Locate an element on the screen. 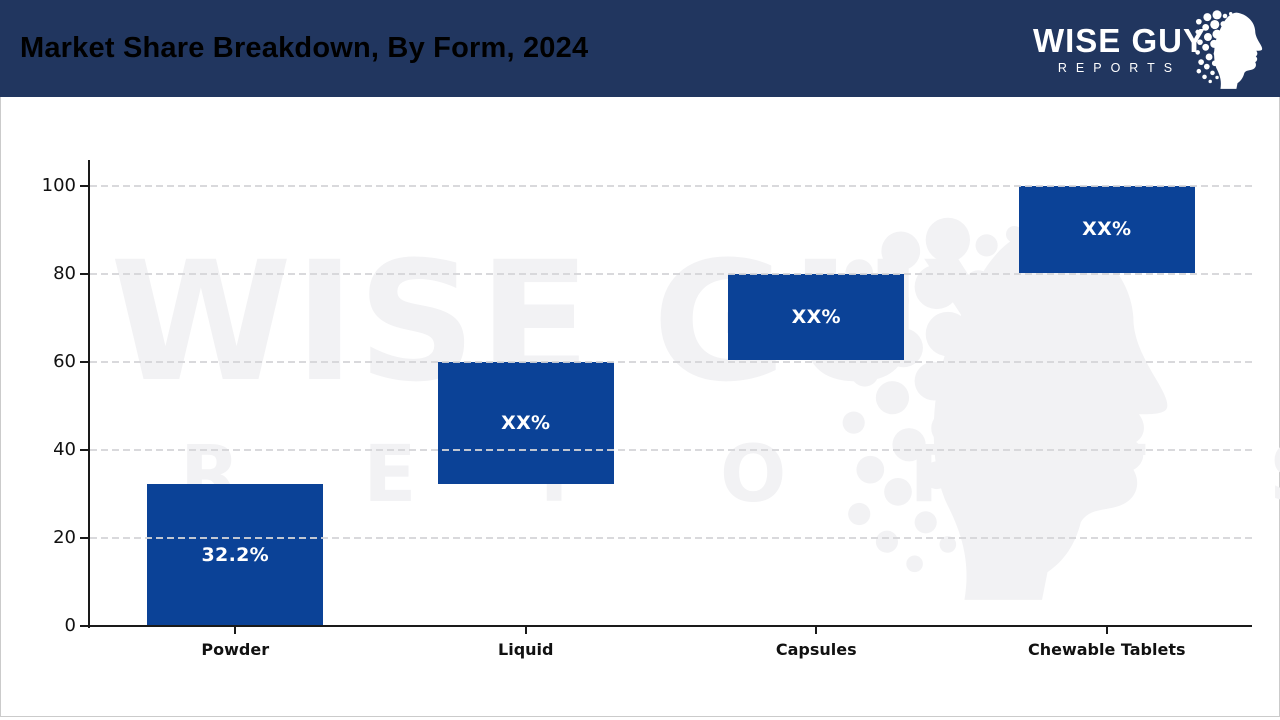 The width and height of the screenshot is (1280, 720). bar-liquid: XX% is located at coordinates (525, 423).